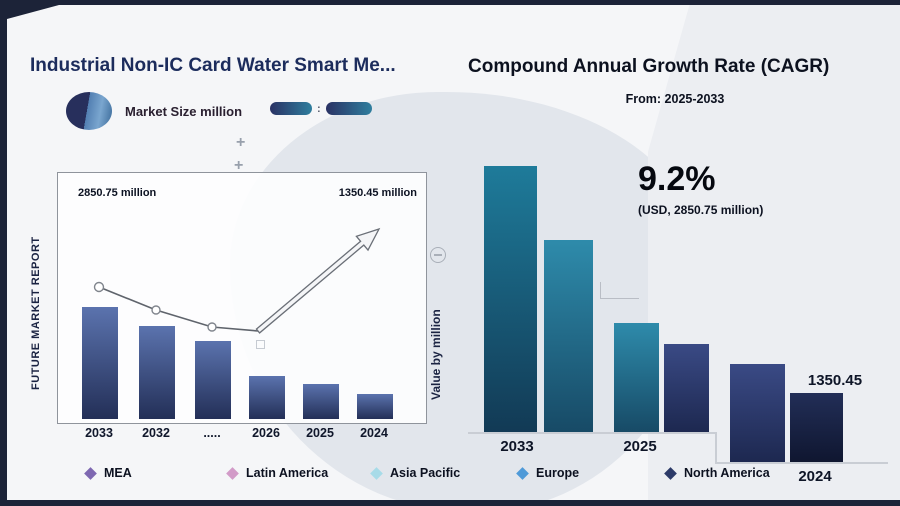 This screenshot has height=506, width=900. I want to click on legend-item: Europe, so click(591, 473).